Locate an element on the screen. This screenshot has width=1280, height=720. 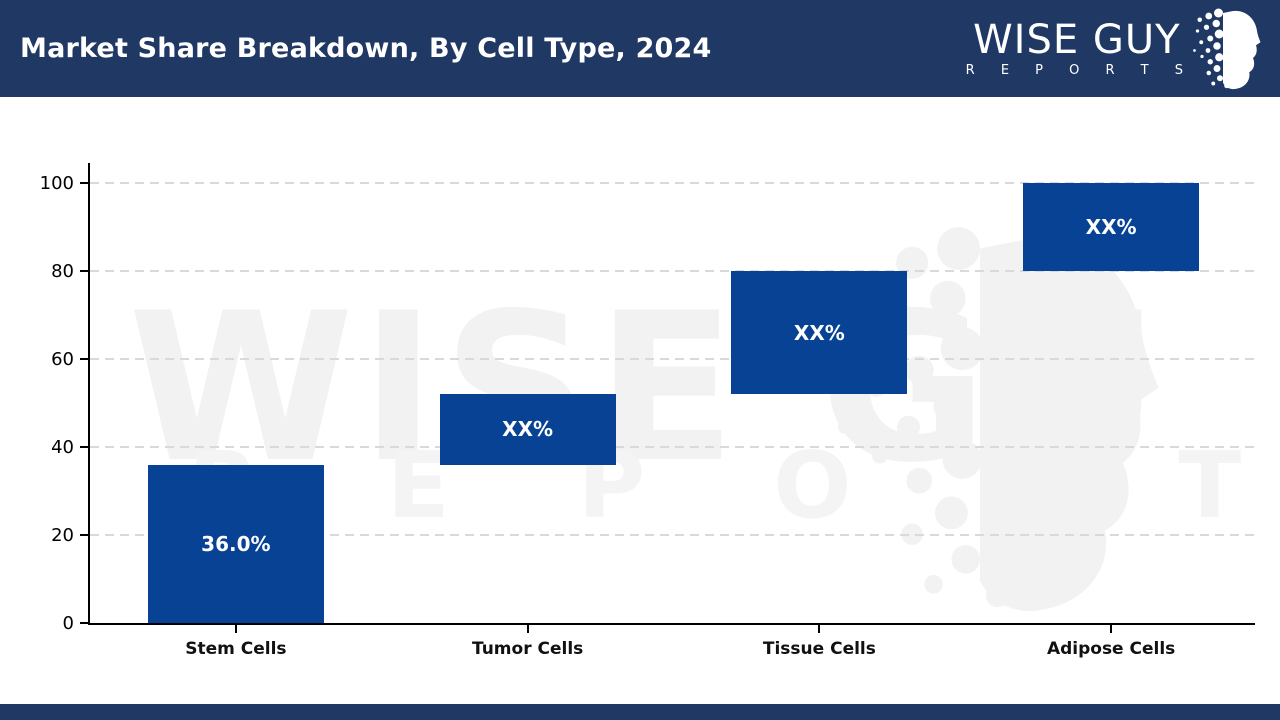
y-axis-tick-label: 20 is located at coordinates (62, 535).